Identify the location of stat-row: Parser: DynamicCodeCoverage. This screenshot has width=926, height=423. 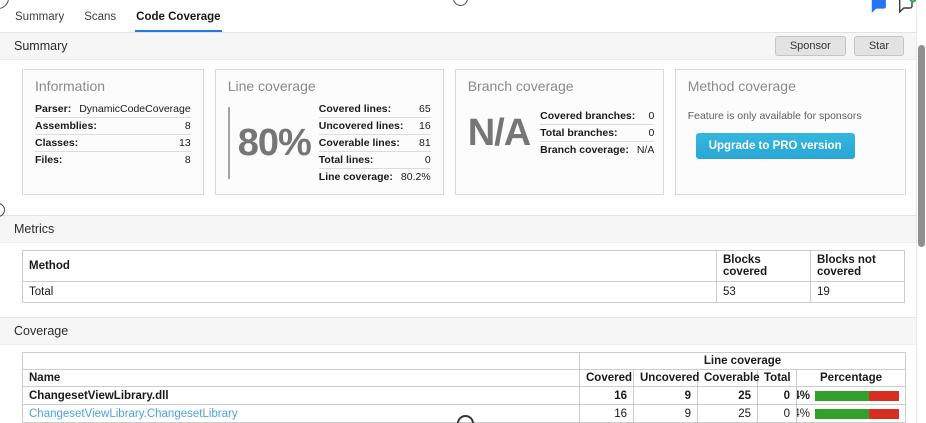
(113, 109).